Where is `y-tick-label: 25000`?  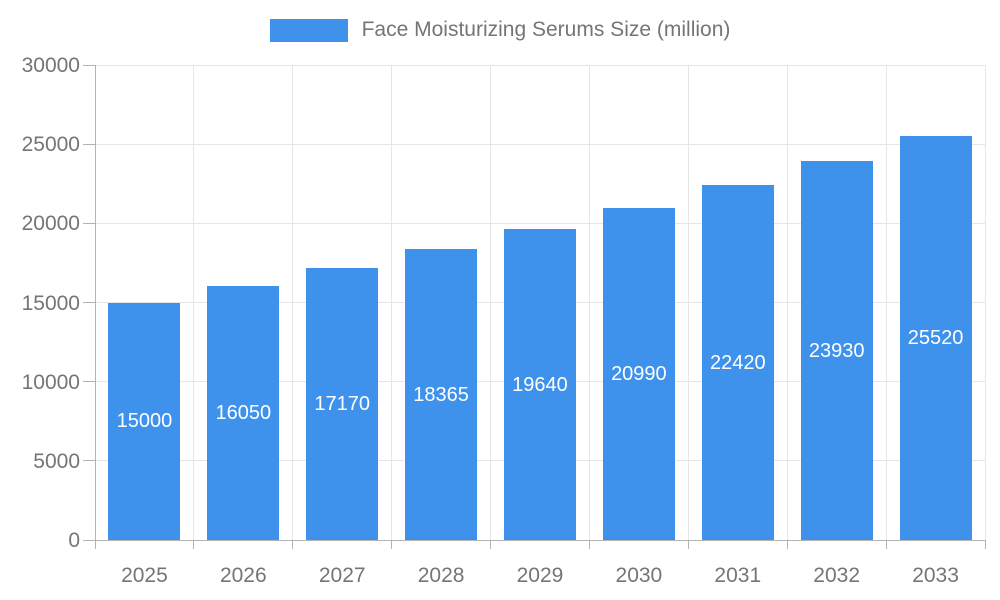
y-tick-label: 25000 is located at coordinates (50, 145).